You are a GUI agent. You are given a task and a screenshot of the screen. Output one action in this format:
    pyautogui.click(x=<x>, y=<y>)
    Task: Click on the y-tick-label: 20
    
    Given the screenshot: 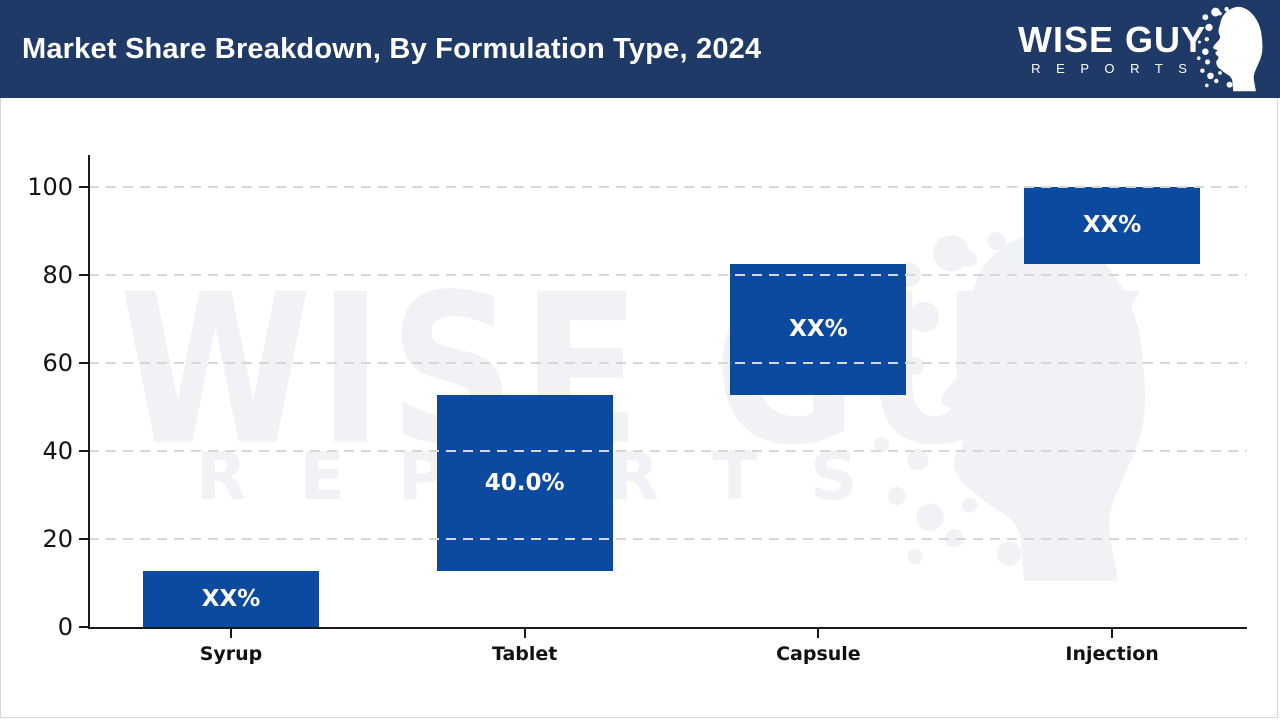 What is the action you would take?
    pyautogui.click(x=57, y=539)
    